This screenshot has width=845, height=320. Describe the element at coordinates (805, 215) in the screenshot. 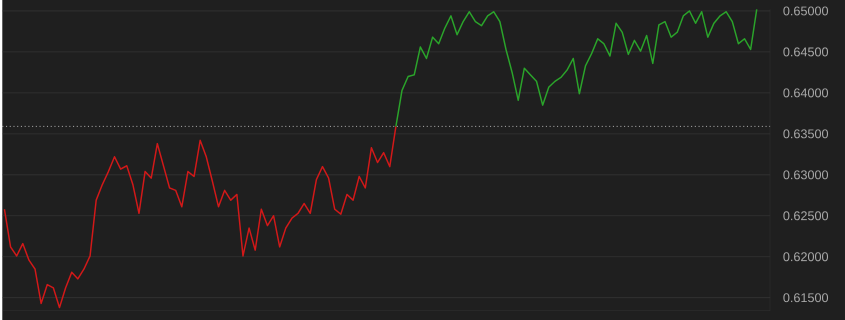

I see `y-tick-label: 0.62500` at that location.